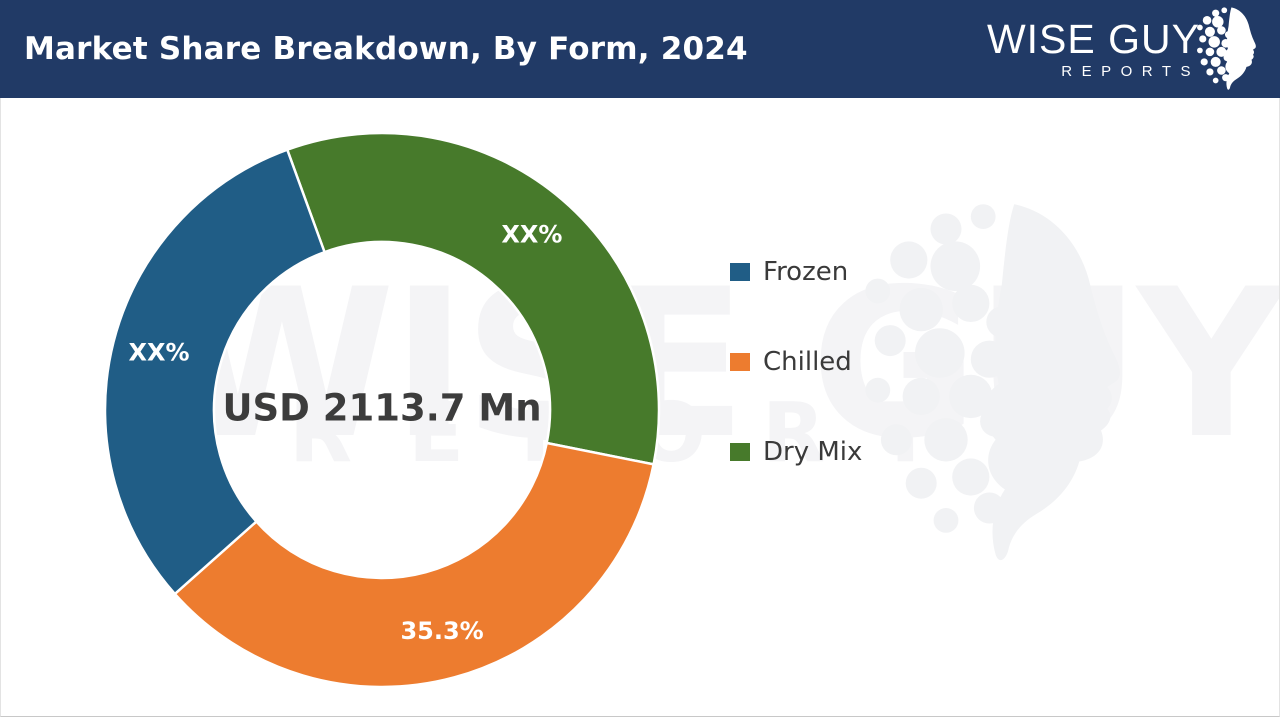  What do you see at coordinates (531, 235) in the screenshot?
I see `slice-label-dry-mix: XX%` at bounding box center [531, 235].